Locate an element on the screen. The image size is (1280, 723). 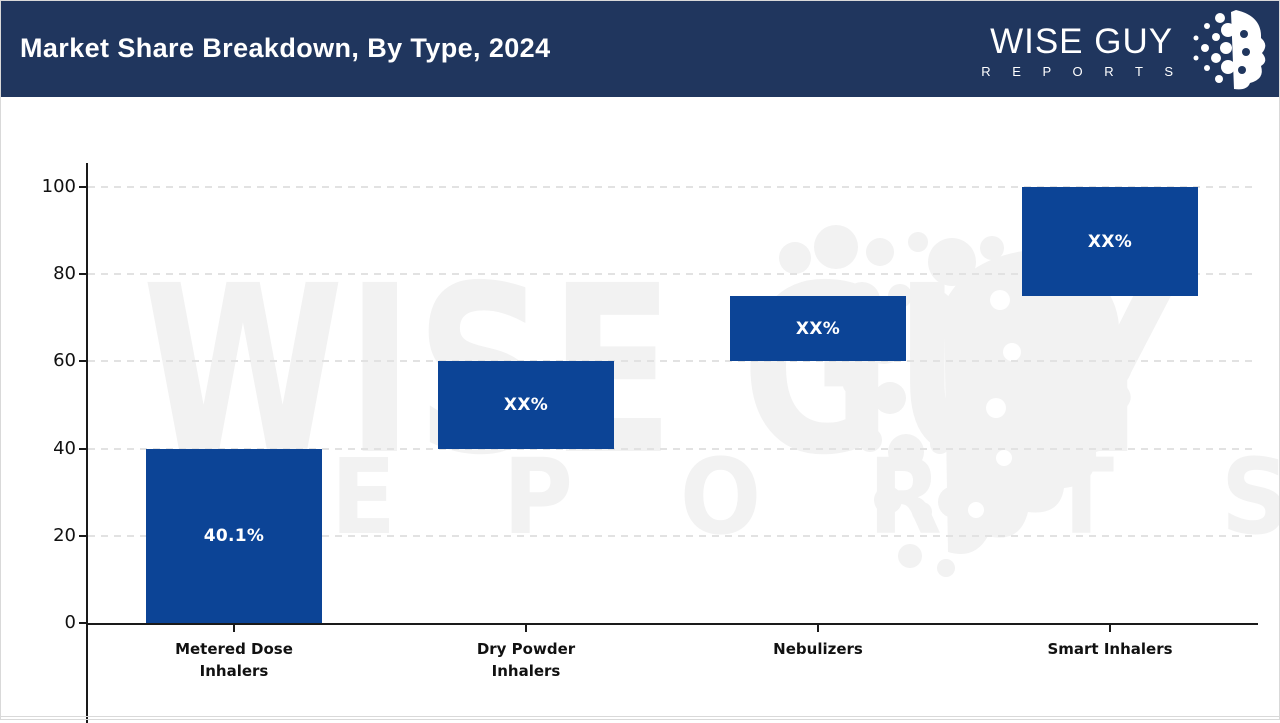
x-tick-label: Smart Inhalers is located at coordinates (1110, 649).